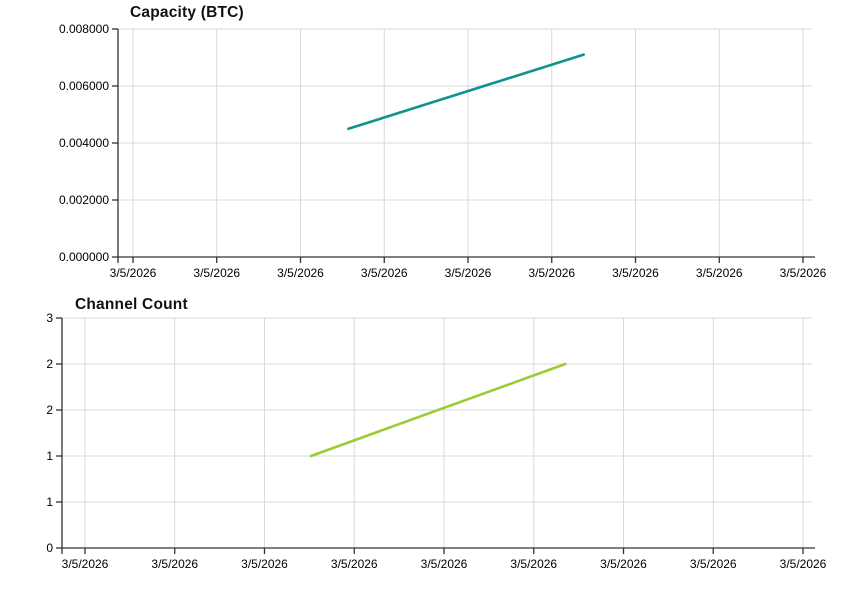  I want to click on y-tick-label: 0.000000, so click(84, 257).